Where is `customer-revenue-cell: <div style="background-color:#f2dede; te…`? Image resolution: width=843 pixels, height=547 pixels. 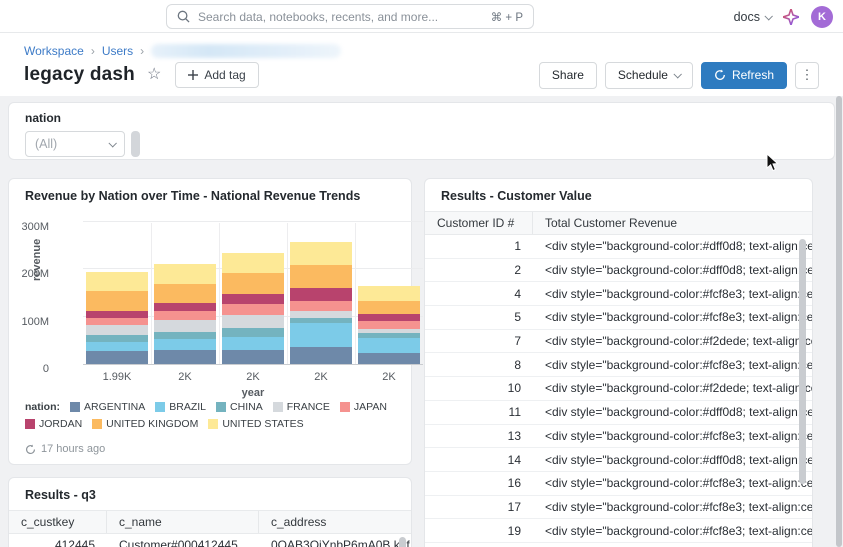
customer-revenue-cell: <div style="background-color:#f2dede; te… is located at coordinates (678, 388).